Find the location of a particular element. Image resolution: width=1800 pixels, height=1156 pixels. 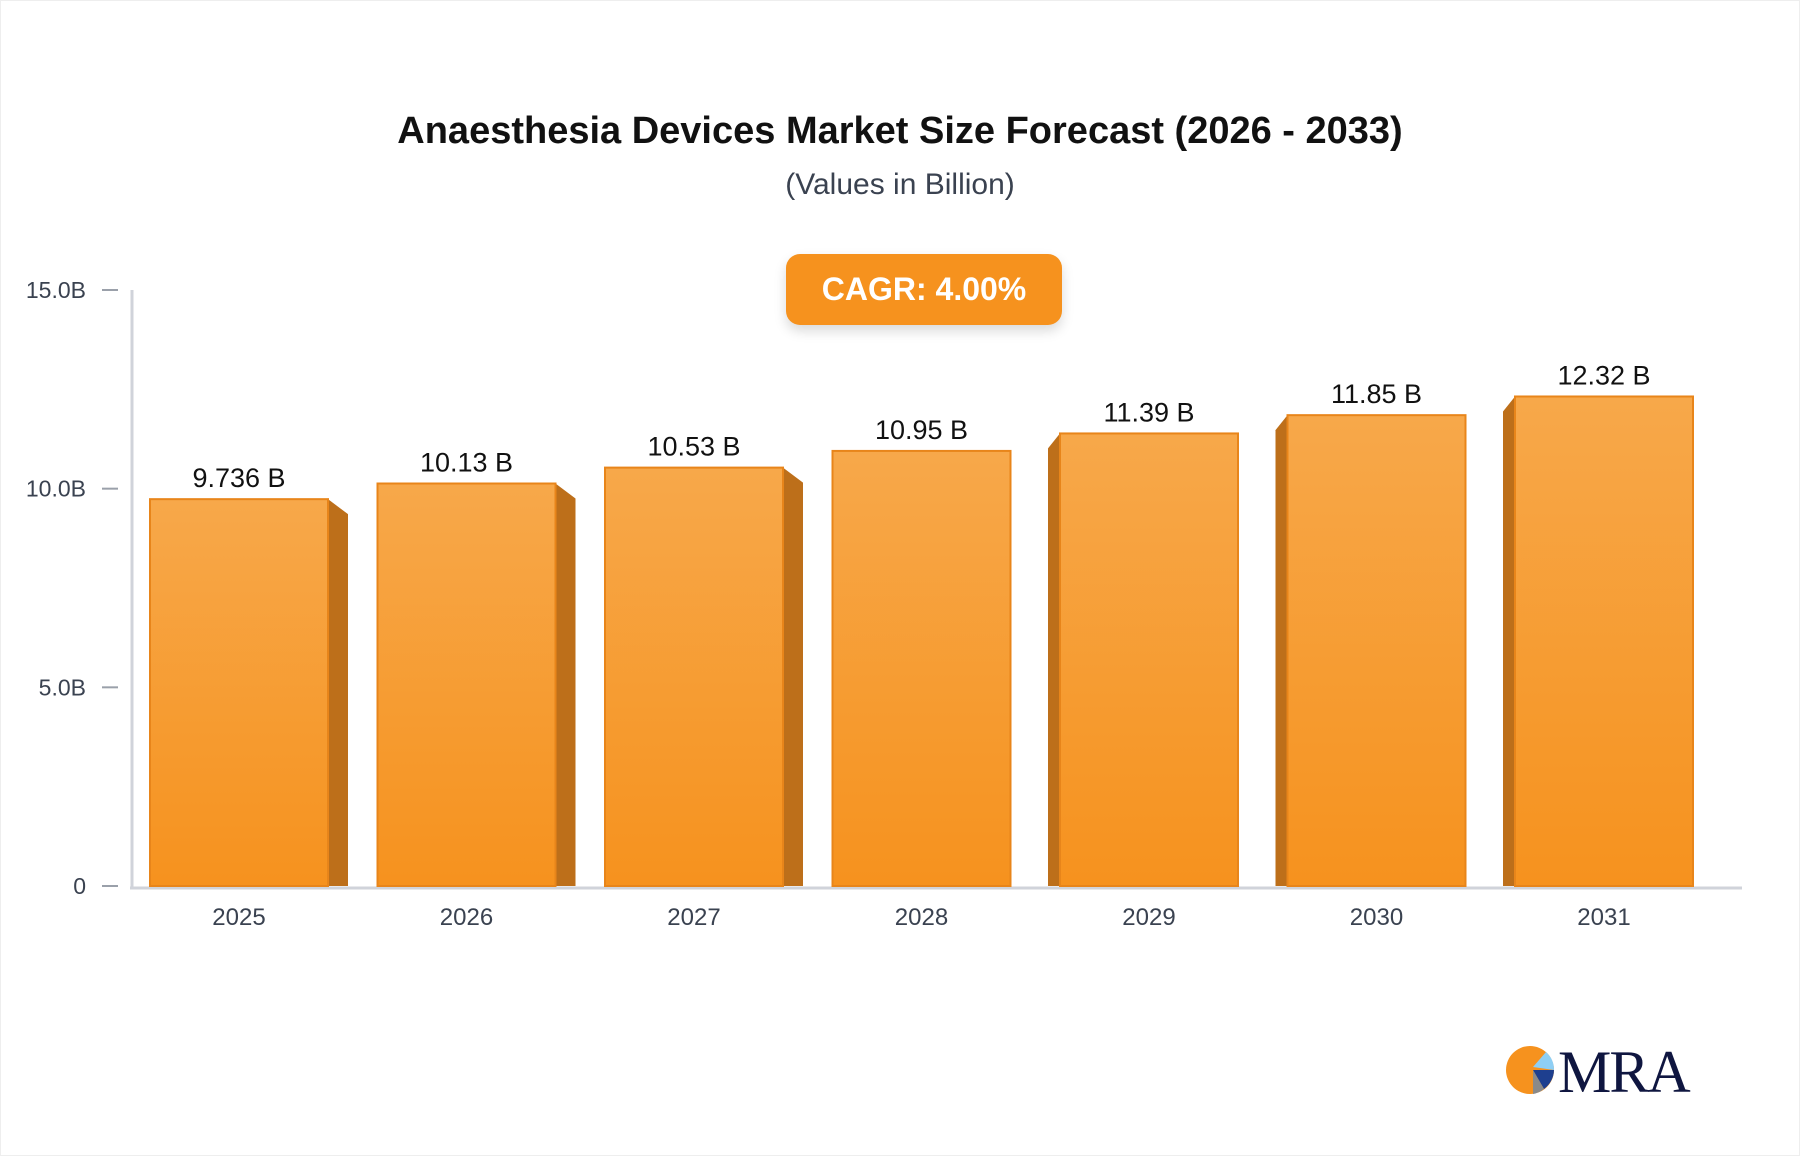

x-tick-label: 2026 is located at coordinates (466, 917).